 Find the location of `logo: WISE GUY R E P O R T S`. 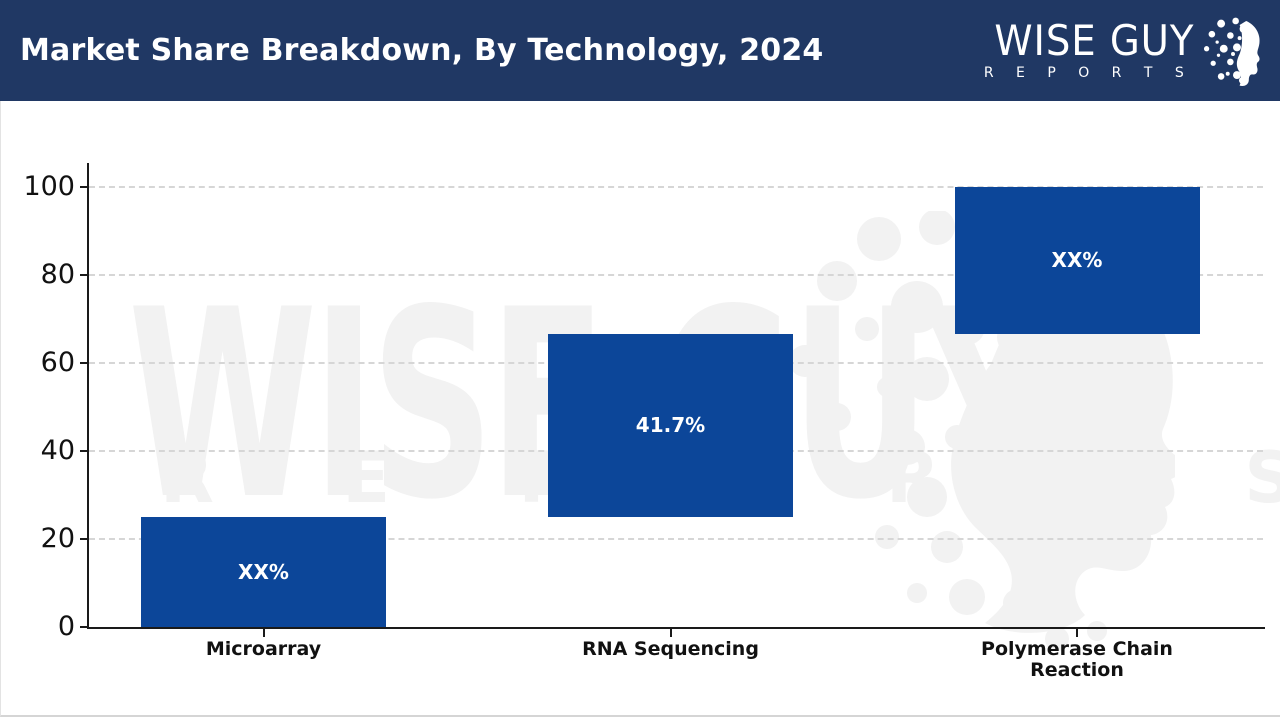

logo: WISE GUY R E P O R T S is located at coordinates (1125, 52).